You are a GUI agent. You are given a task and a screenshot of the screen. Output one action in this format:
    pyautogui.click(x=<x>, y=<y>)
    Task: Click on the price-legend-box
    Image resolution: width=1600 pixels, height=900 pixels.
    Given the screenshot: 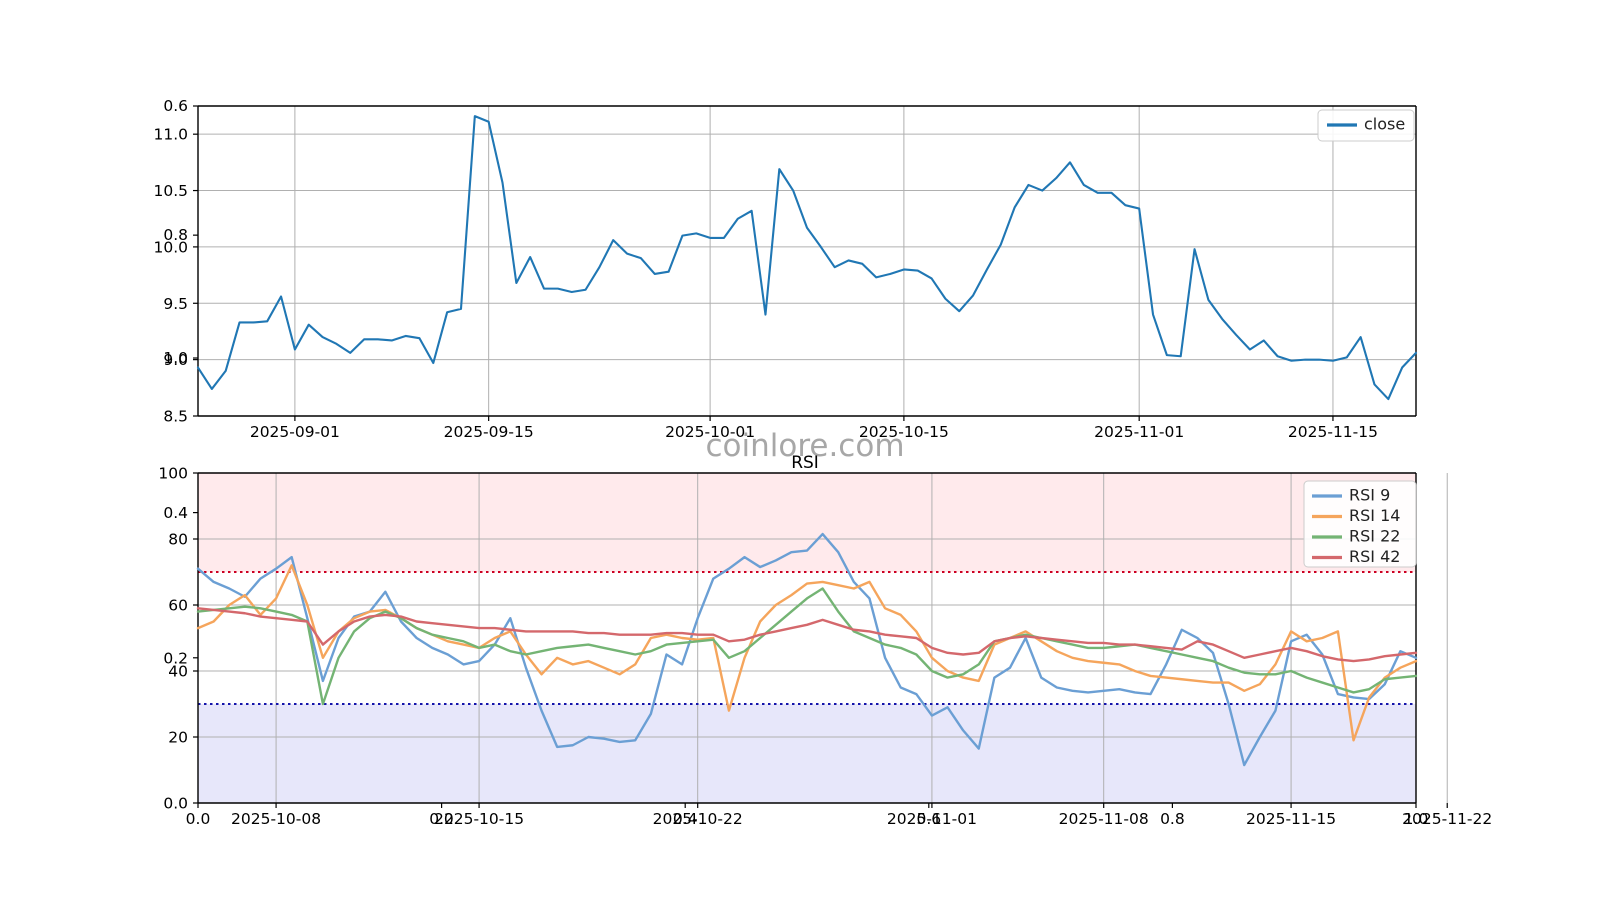 What is the action you would take?
    pyautogui.click(x=1366, y=125)
    